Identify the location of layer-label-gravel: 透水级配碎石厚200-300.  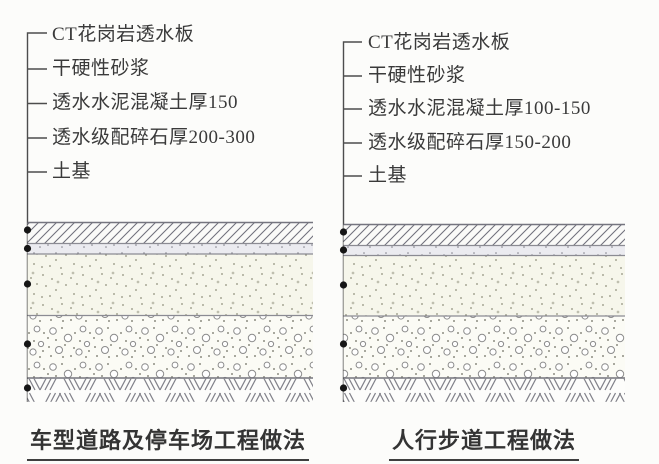
(154, 138).